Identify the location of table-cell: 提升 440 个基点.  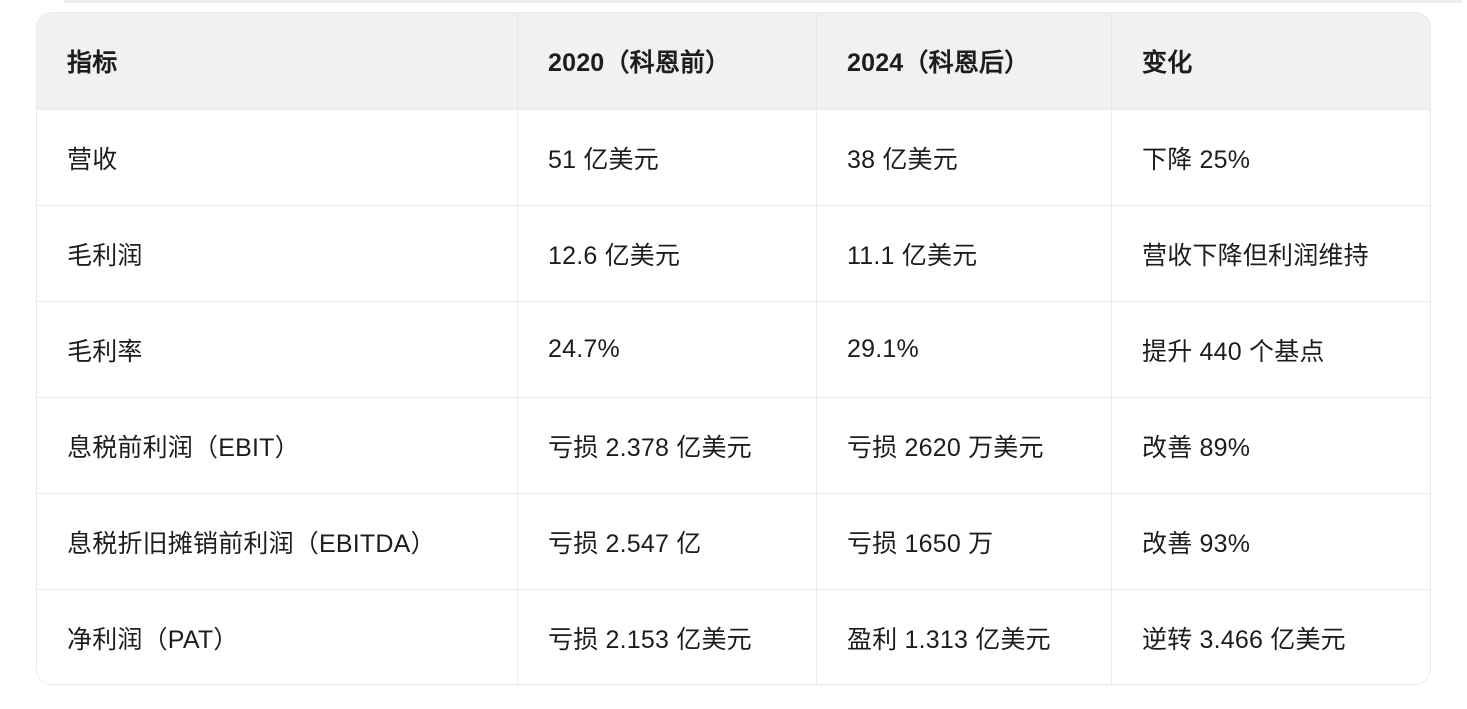
(1271, 349).